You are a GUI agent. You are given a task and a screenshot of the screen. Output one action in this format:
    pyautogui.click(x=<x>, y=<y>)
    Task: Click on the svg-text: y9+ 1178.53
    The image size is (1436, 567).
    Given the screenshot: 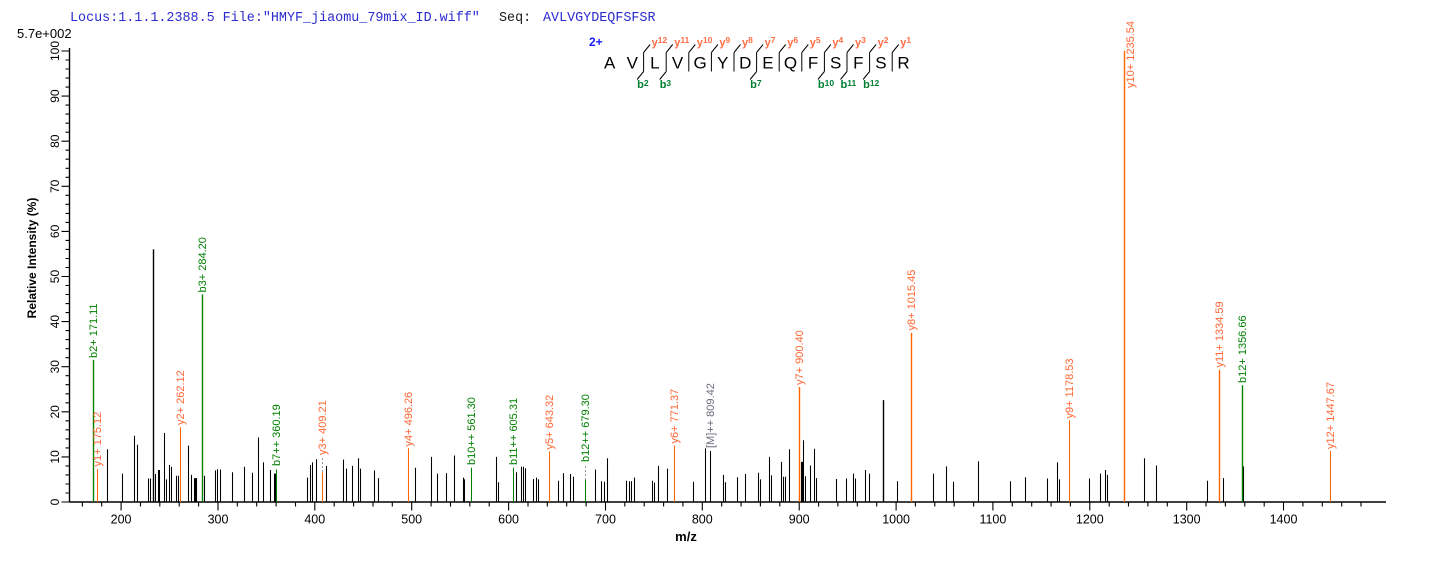 What is the action you would take?
    pyautogui.click(x=1070, y=388)
    